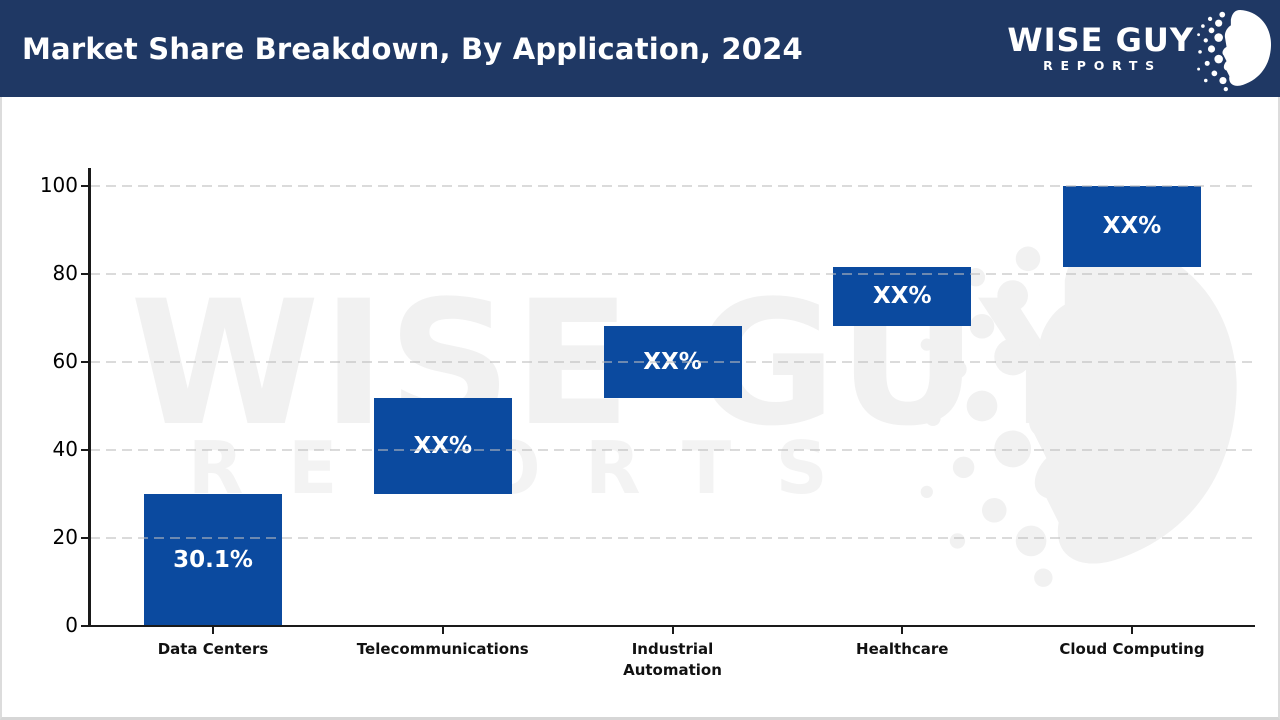 Image resolution: width=1280 pixels, height=720 pixels. I want to click on brand-name: WISE GUY, so click(1100, 40).